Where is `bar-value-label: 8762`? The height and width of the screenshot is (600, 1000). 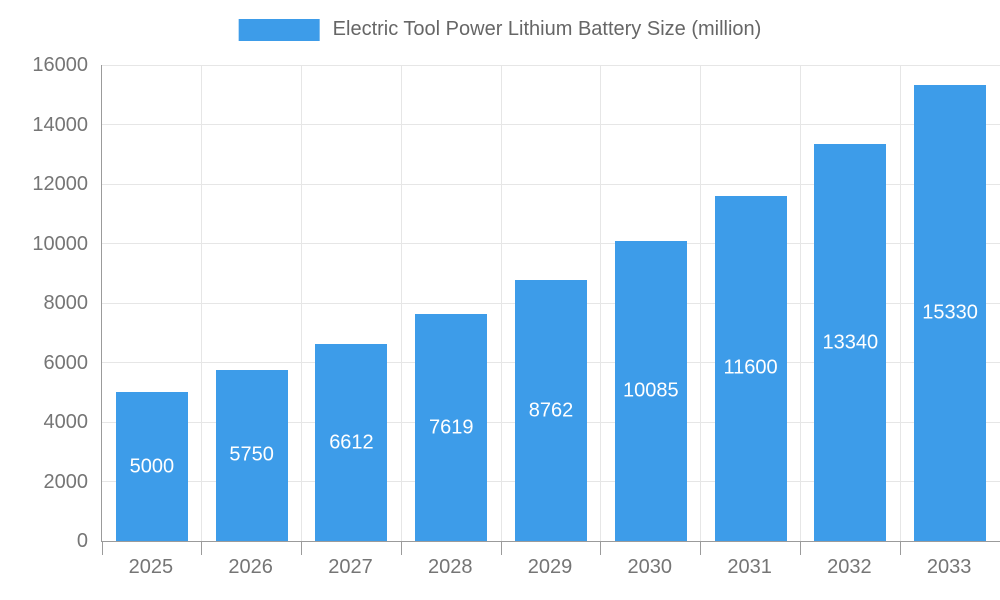
bar-value-label: 8762 is located at coordinates (551, 410).